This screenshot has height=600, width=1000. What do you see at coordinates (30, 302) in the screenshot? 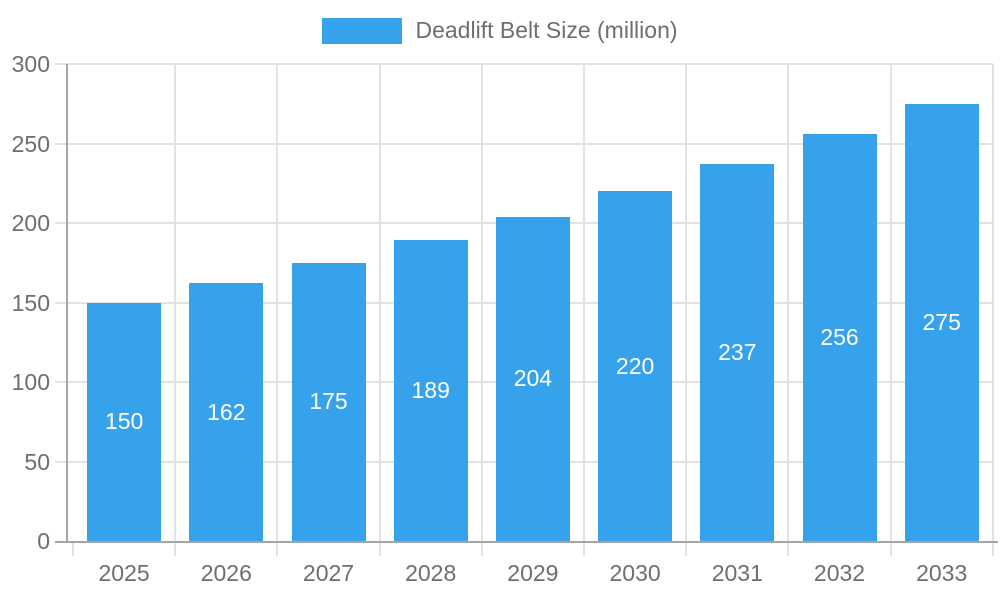
I see `y-tick-label: 150` at bounding box center [30, 302].